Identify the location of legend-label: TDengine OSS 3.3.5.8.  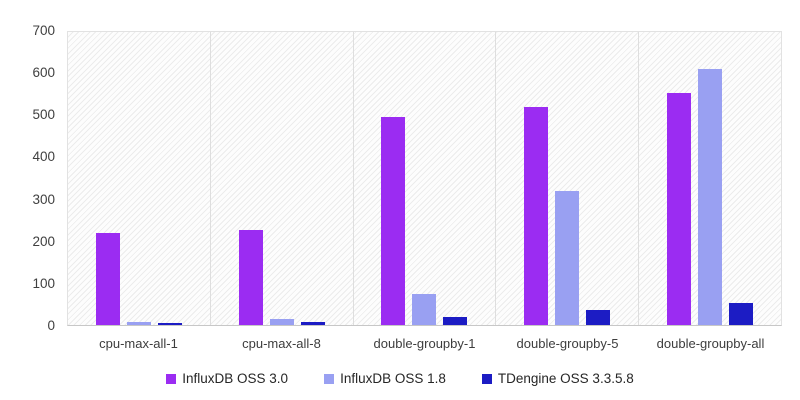
(565, 378).